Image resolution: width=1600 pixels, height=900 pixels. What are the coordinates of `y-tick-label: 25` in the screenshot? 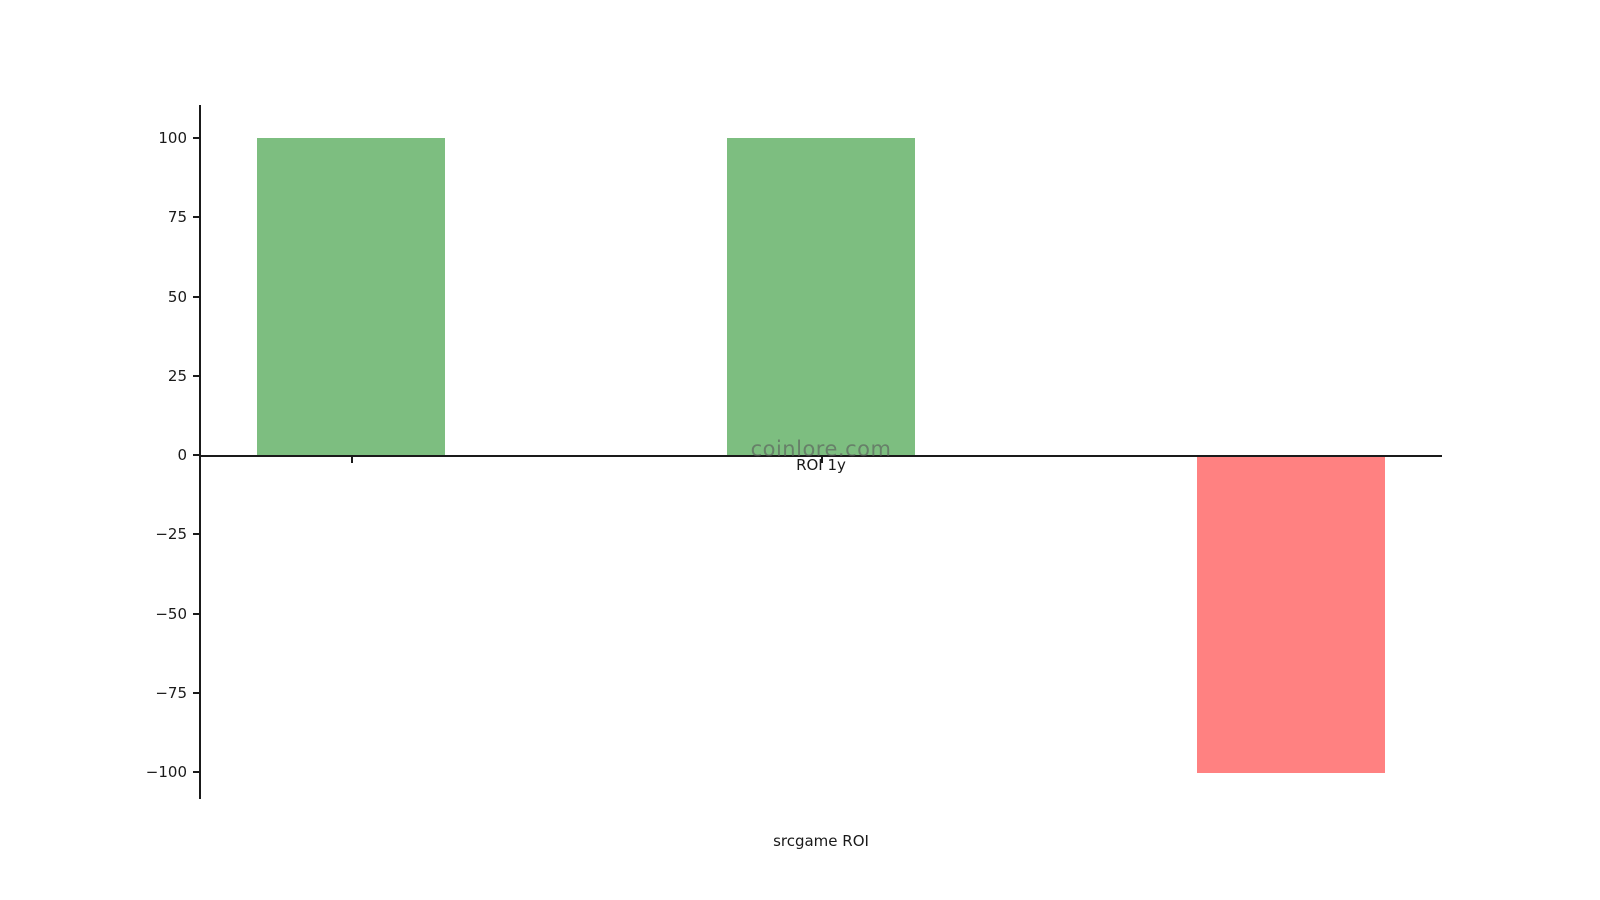 It's located at (177, 376).